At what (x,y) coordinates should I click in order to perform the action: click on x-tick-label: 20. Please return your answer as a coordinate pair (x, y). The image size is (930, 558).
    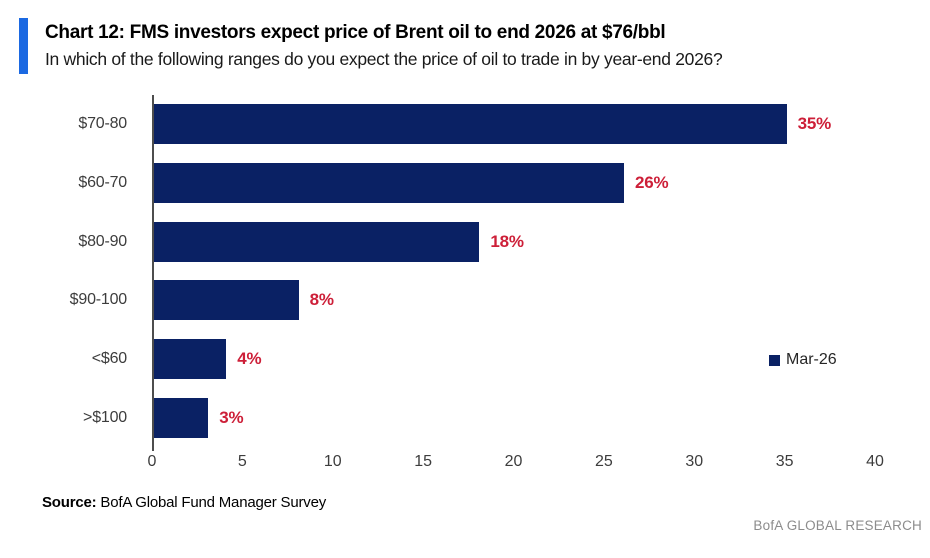
    Looking at the image, I should click on (513, 461).